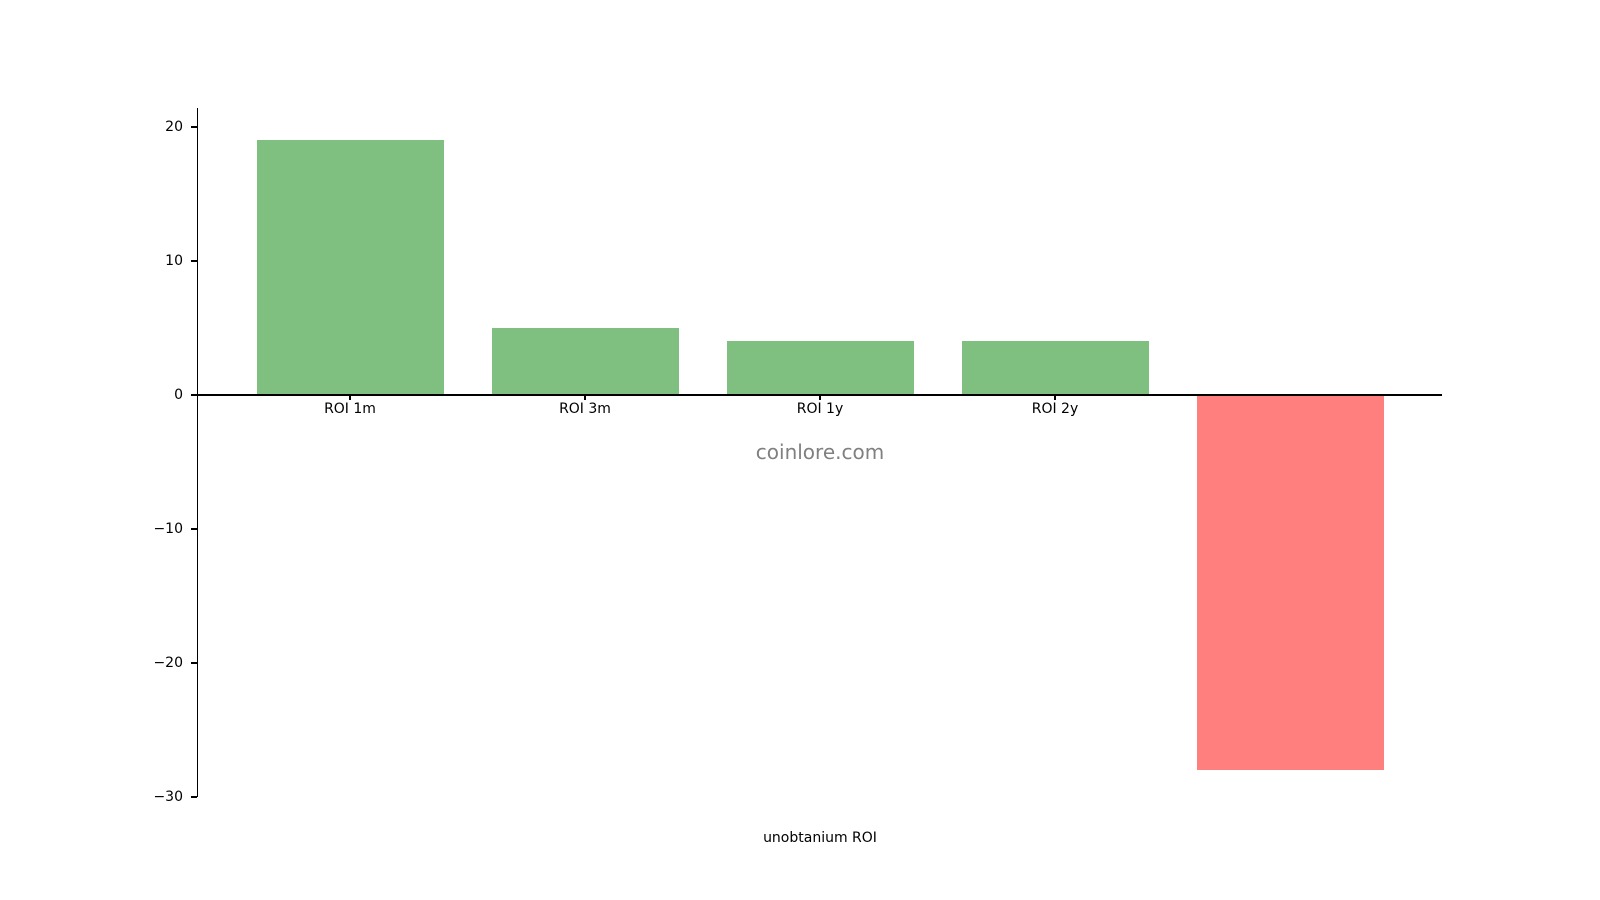 This screenshot has width=1600, height=900. Describe the element at coordinates (197, 452) in the screenshot. I see `y-axis-spine` at that location.